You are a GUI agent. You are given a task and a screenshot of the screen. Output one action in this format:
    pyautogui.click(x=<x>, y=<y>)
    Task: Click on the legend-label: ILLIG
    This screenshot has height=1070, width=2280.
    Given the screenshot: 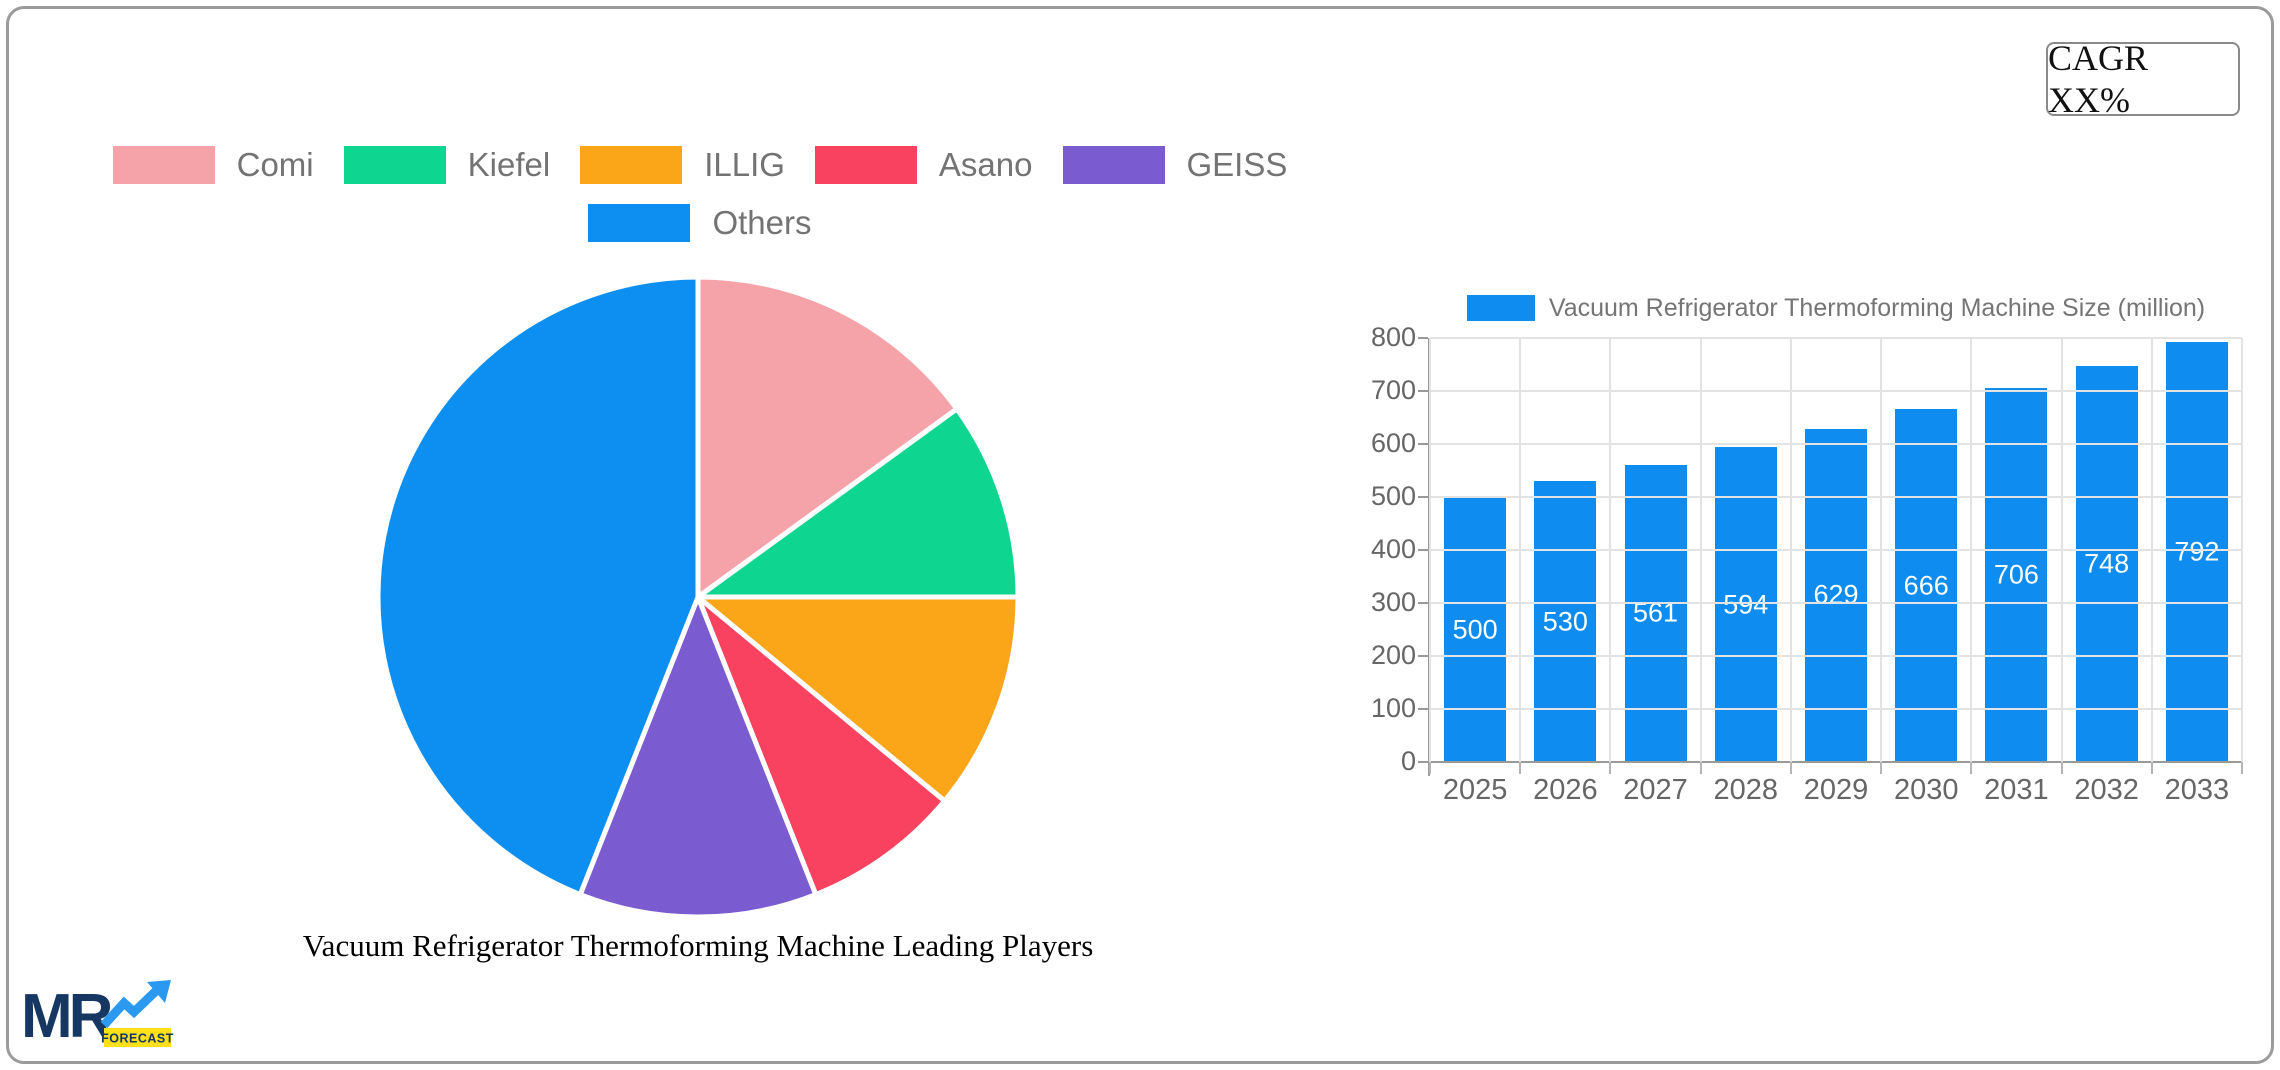 What is the action you would take?
    pyautogui.click(x=744, y=164)
    